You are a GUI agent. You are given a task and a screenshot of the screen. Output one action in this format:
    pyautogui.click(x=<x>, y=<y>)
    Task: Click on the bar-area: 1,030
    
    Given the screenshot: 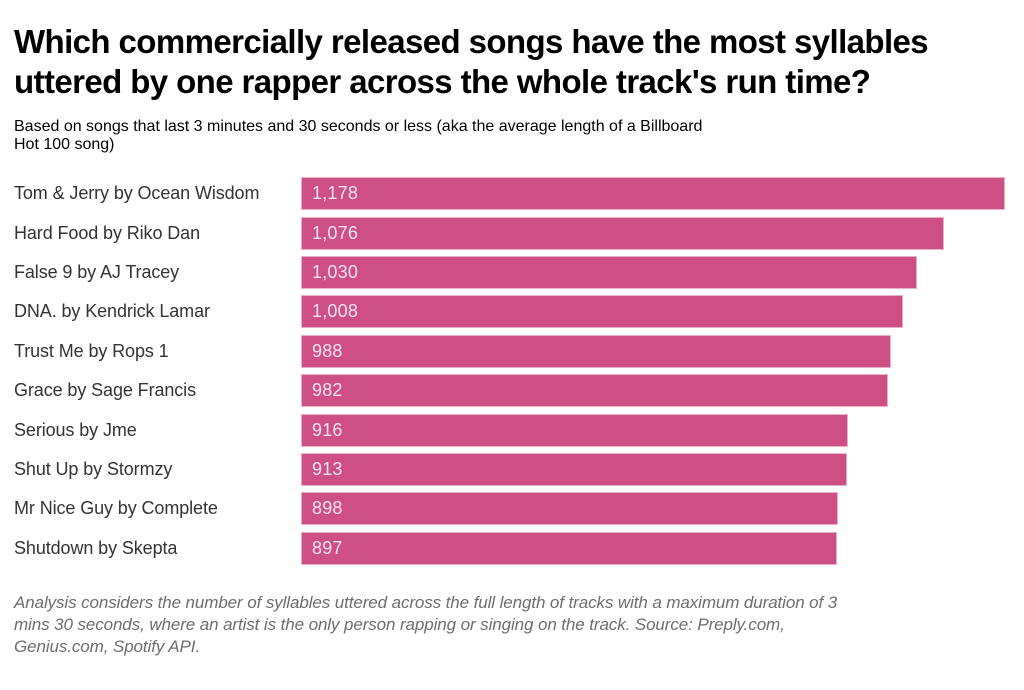 What is the action you would take?
    pyautogui.click(x=653, y=272)
    